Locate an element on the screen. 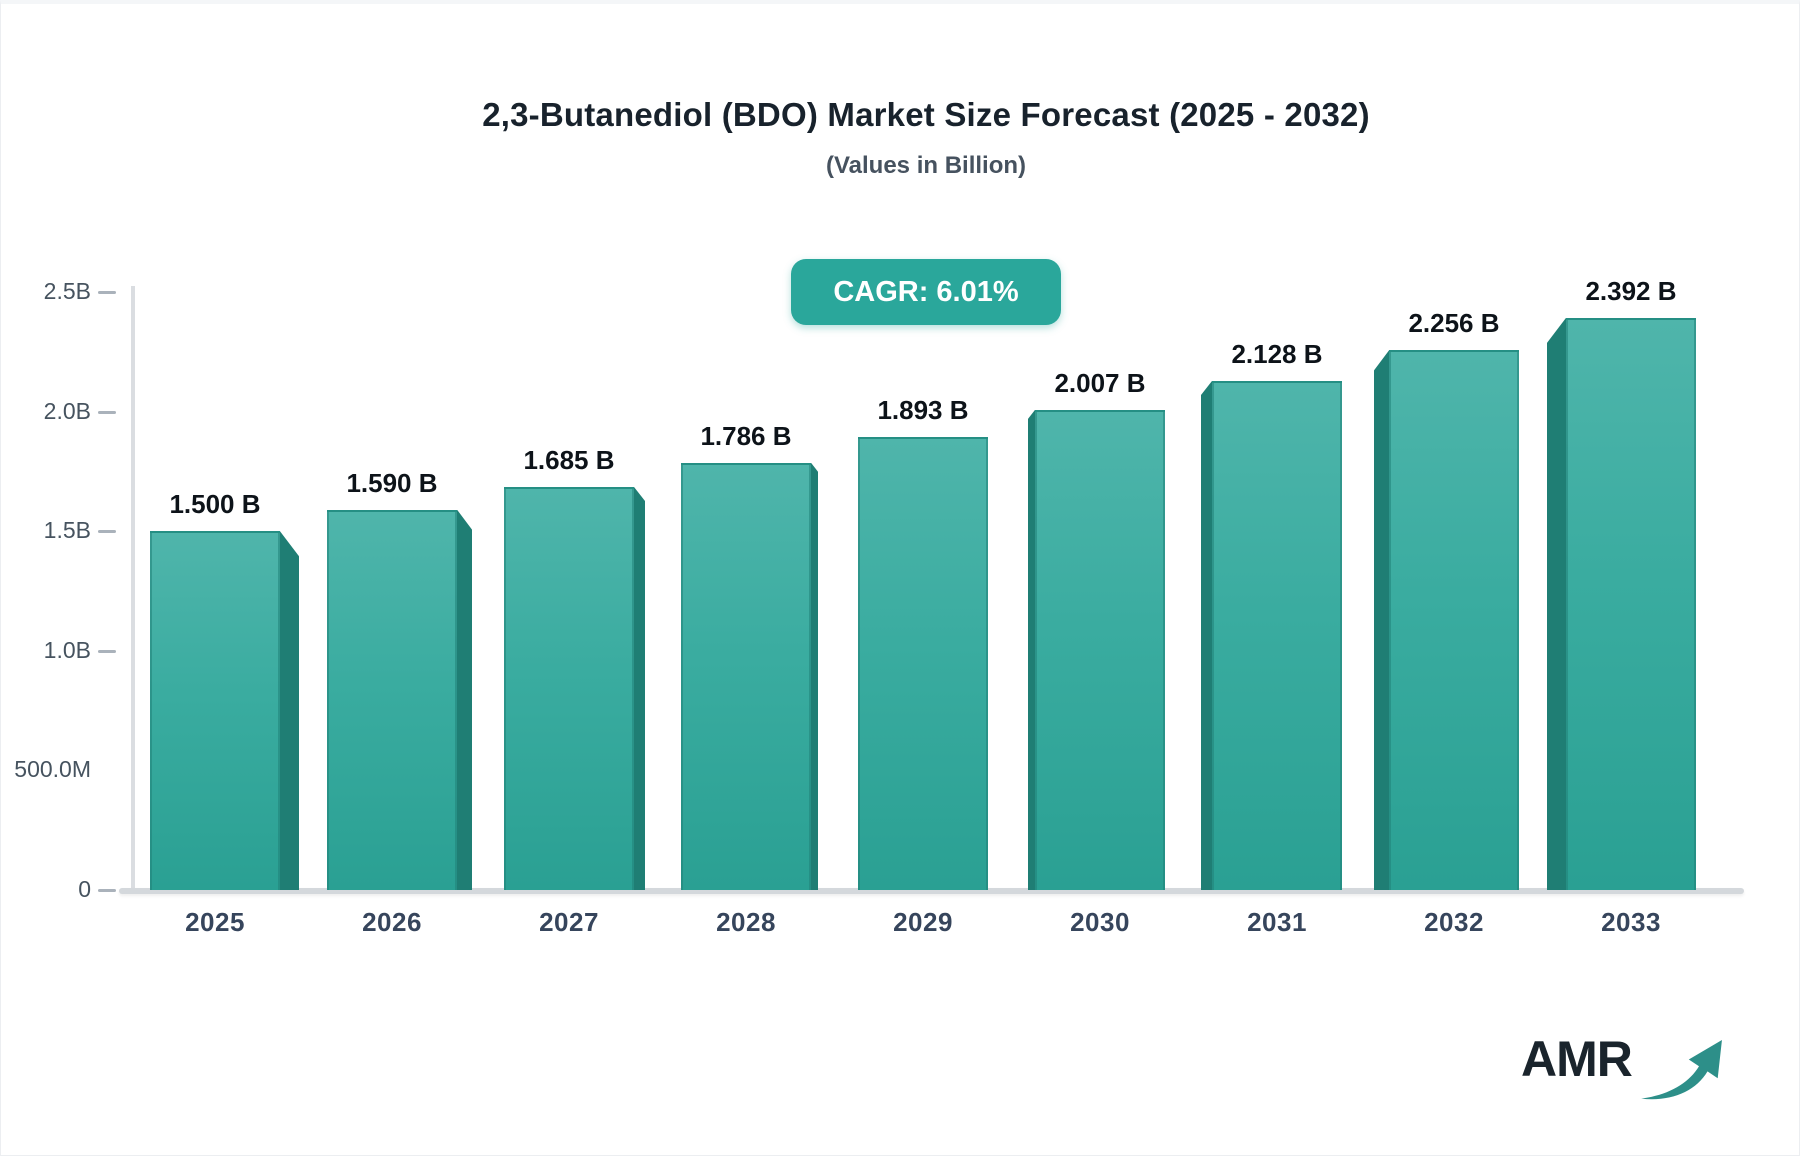  x-axis-label-2028: 2028 is located at coordinates (746, 922).